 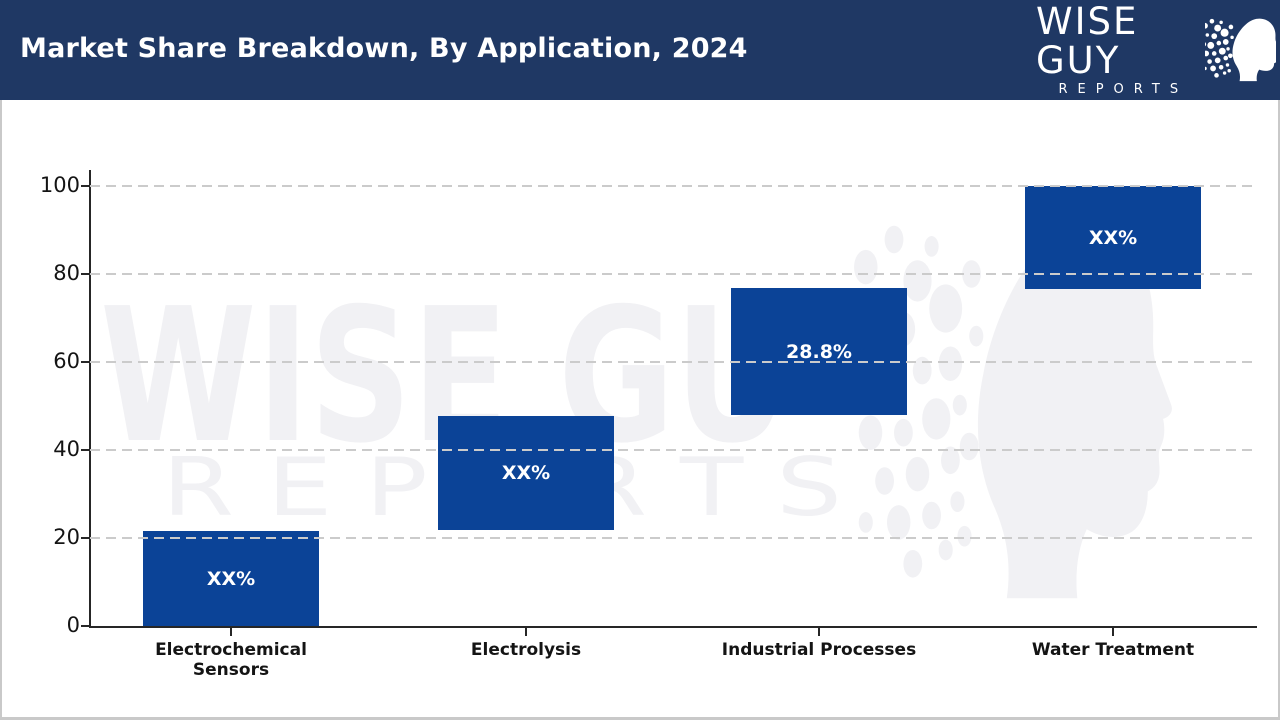 I want to click on bar-segment: 28.8%, so click(x=819, y=351).